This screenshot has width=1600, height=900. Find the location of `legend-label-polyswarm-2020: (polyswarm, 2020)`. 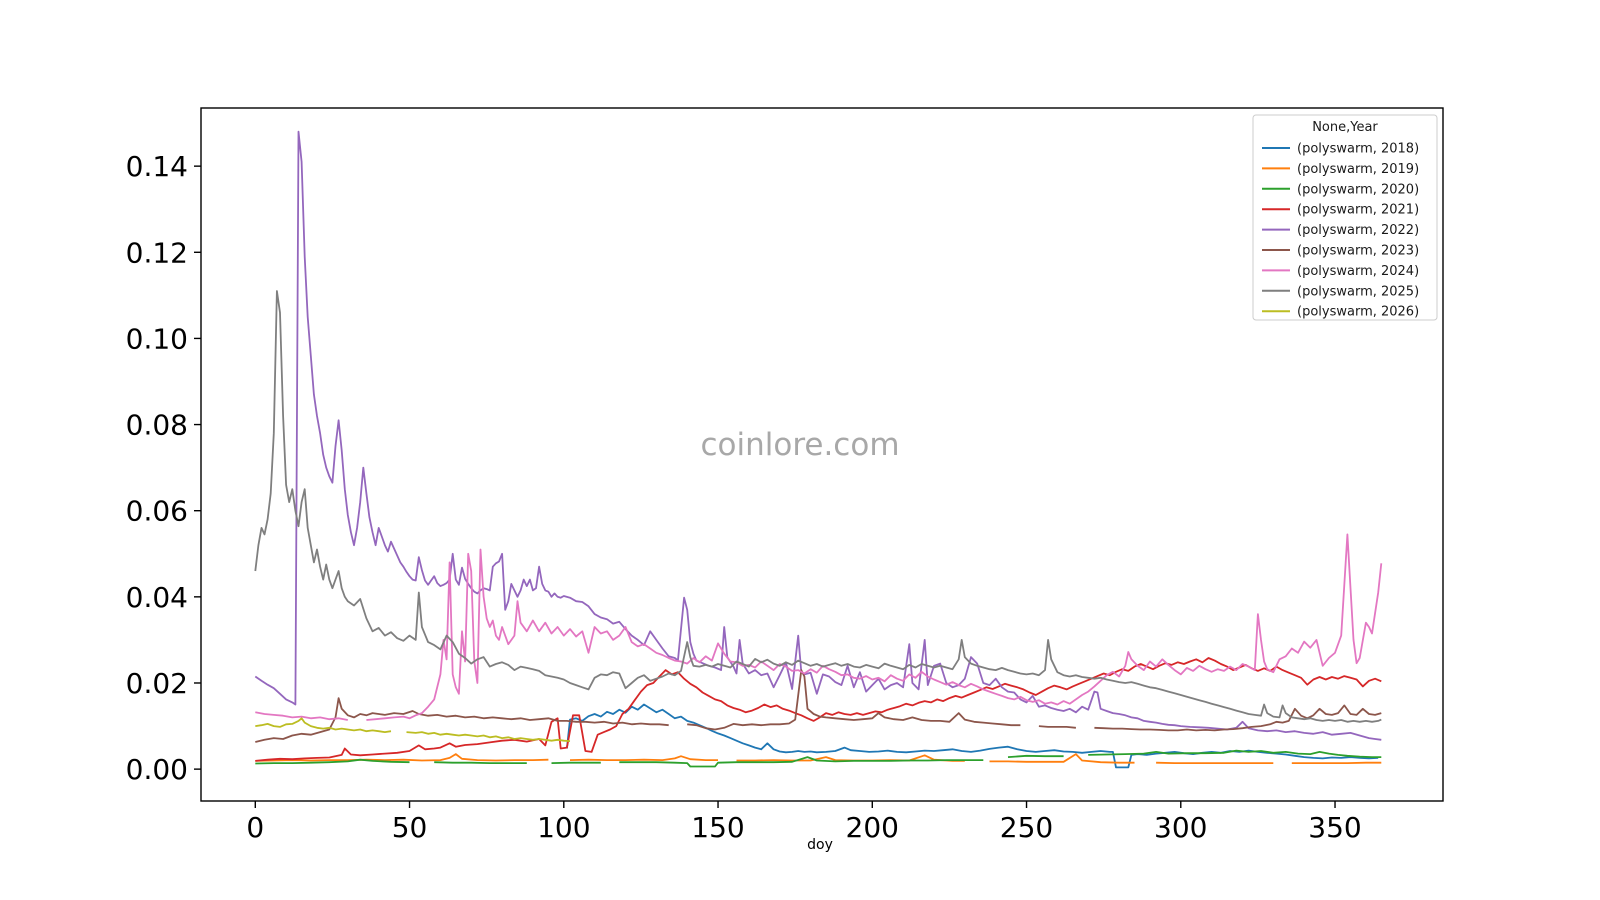

legend-label-polyswarm-2020: (polyswarm, 2020) is located at coordinates (1358, 189).